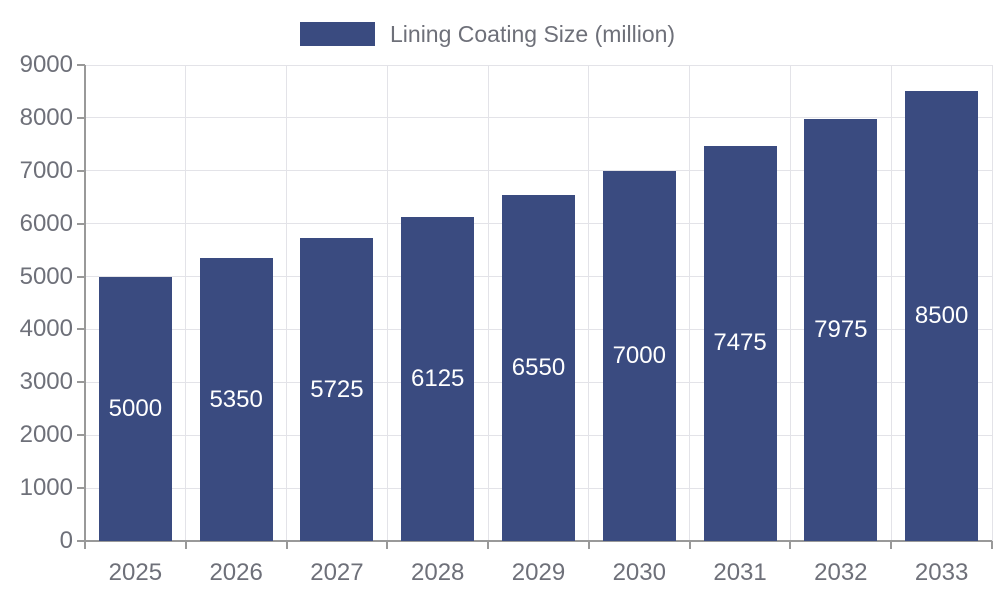  What do you see at coordinates (46, 488) in the screenshot?
I see `y-tick-label: 1000` at bounding box center [46, 488].